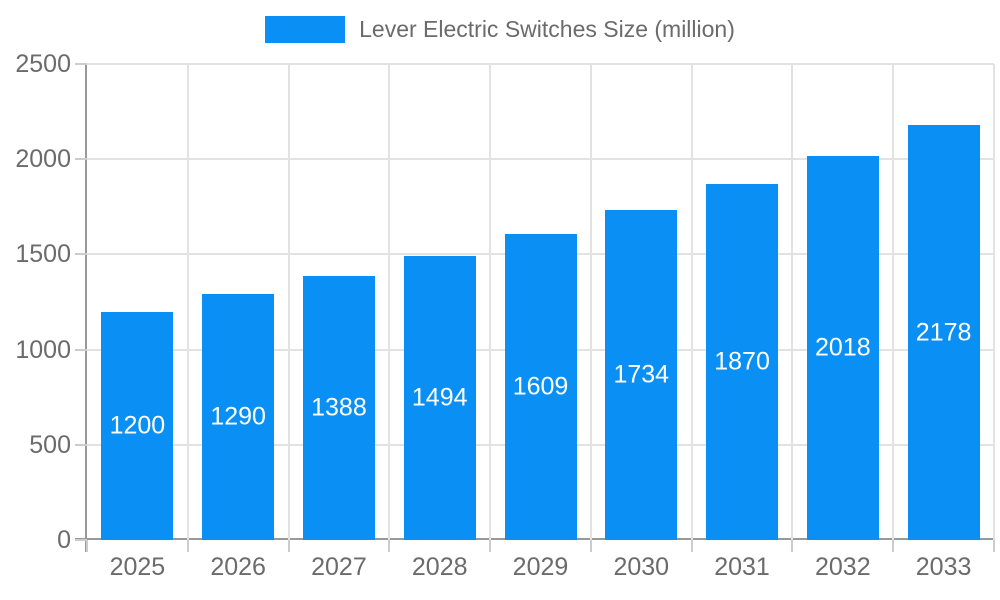 The width and height of the screenshot is (1000, 600). What do you see at coordinates (50, 444) in the screenshot?
I see `y-axis-tick-label: 500` at bounding box center [50, 444].